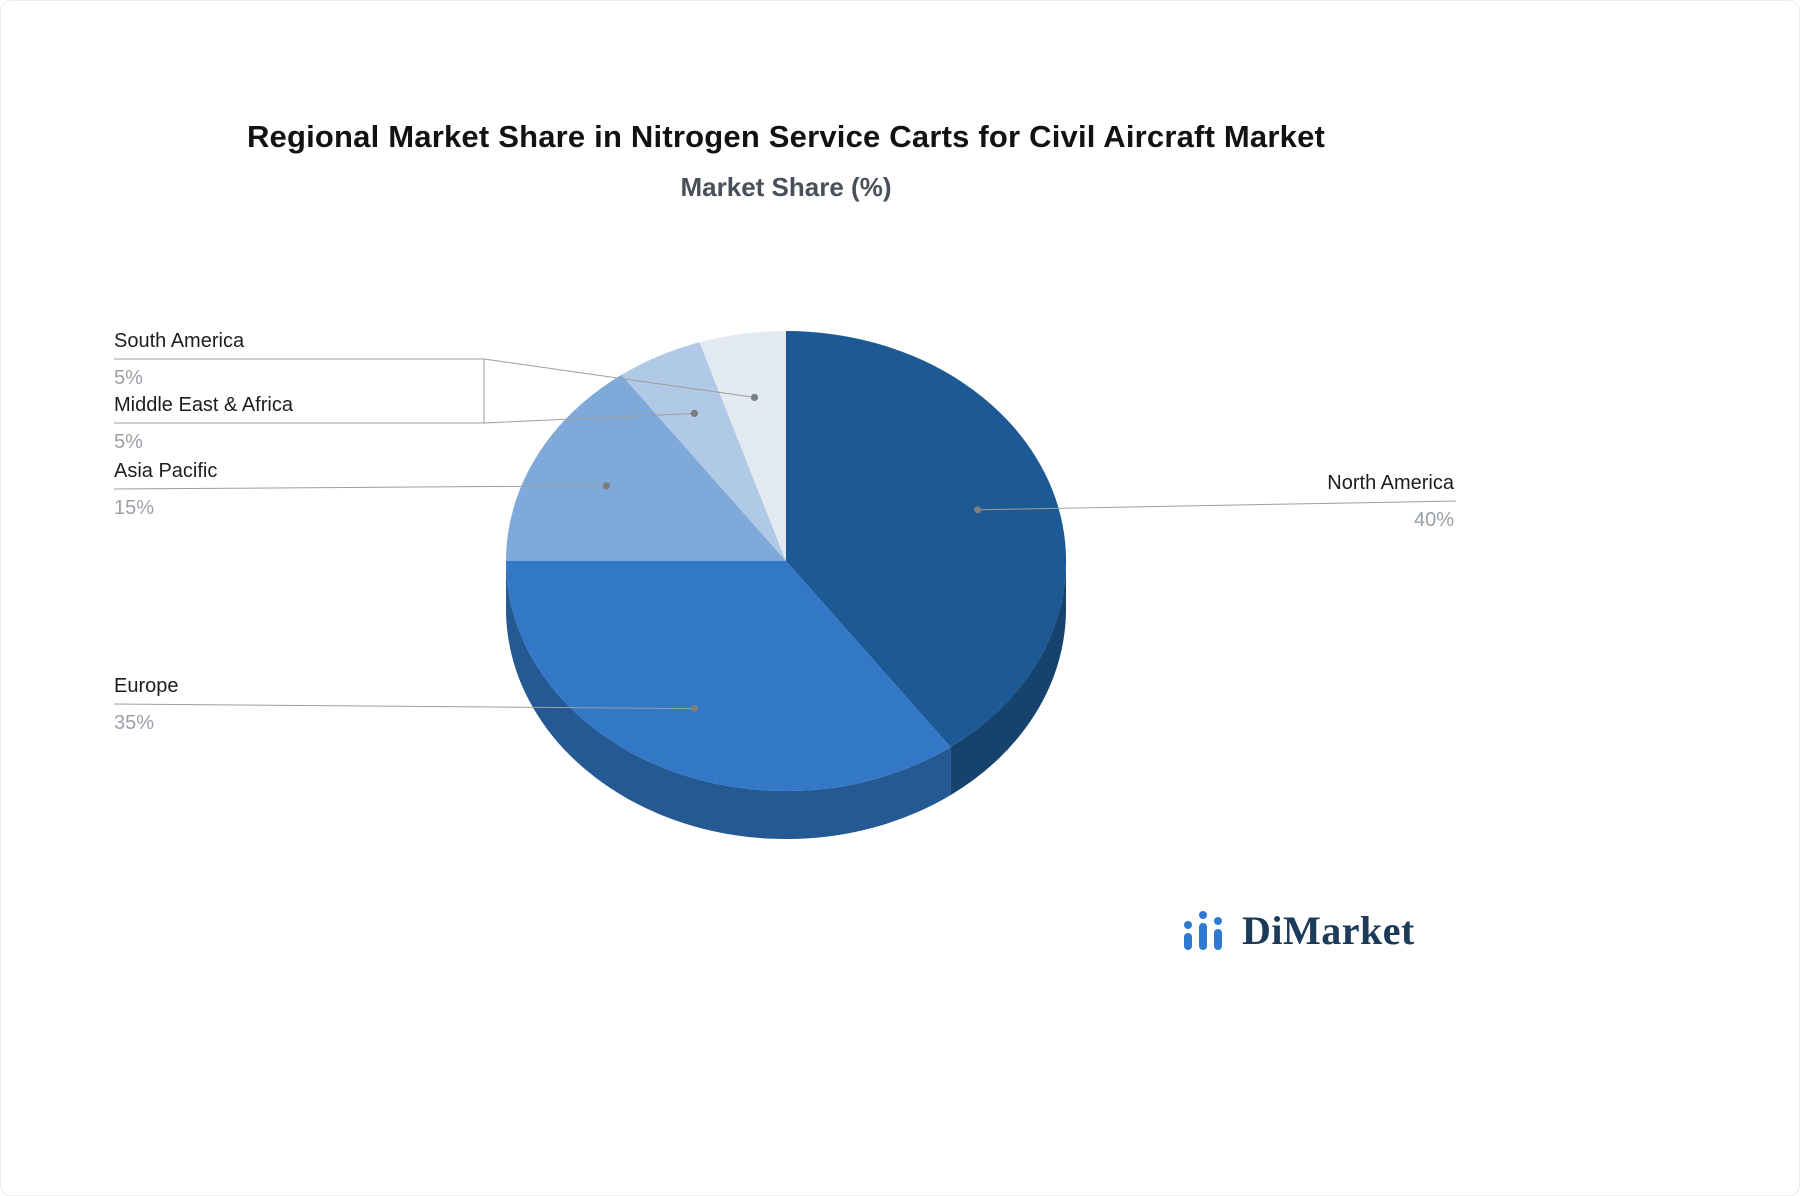 The height and width of the screenshot is (1196, 1800). I want to click on pie-label-middle-east-africa: Middle East & Africa 5%, so click(203, 423).